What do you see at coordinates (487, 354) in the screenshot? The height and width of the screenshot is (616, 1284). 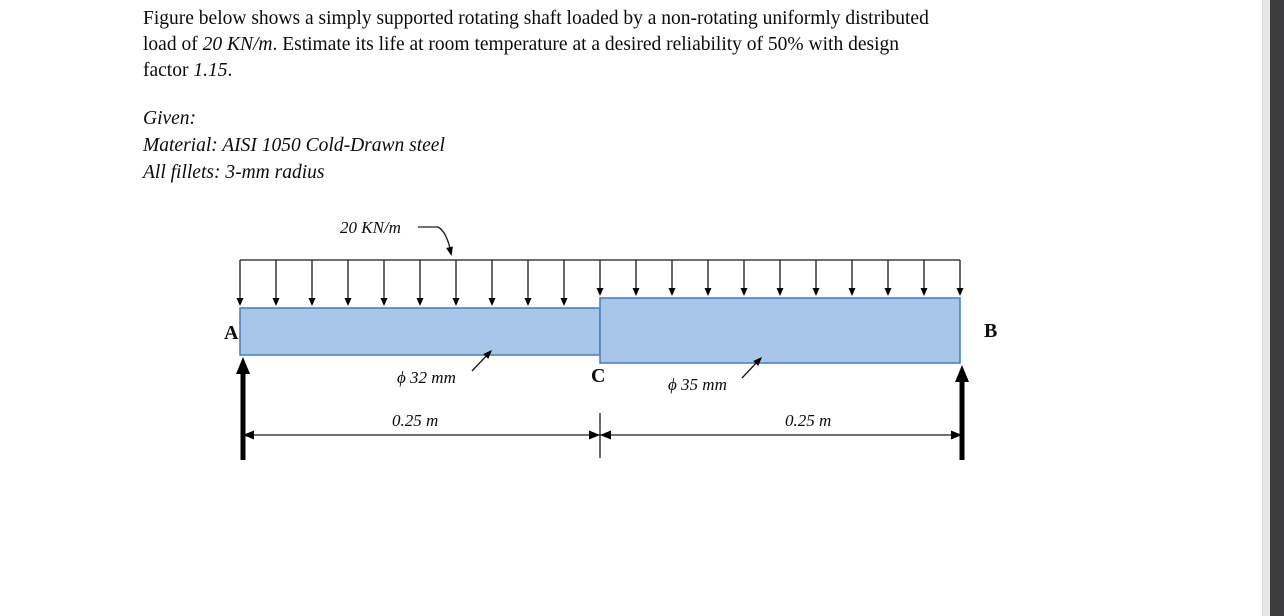 I see `left-diameter-arrow-icon` at bounding box center [487, 354].